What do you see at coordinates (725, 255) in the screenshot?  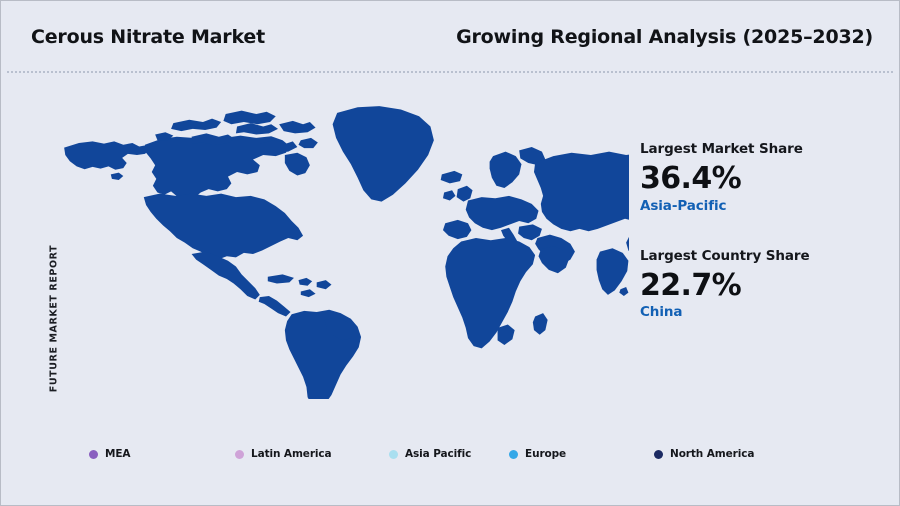 I see `stat-label-country-share: Largest Country Share` at bounding box center [725, 255].